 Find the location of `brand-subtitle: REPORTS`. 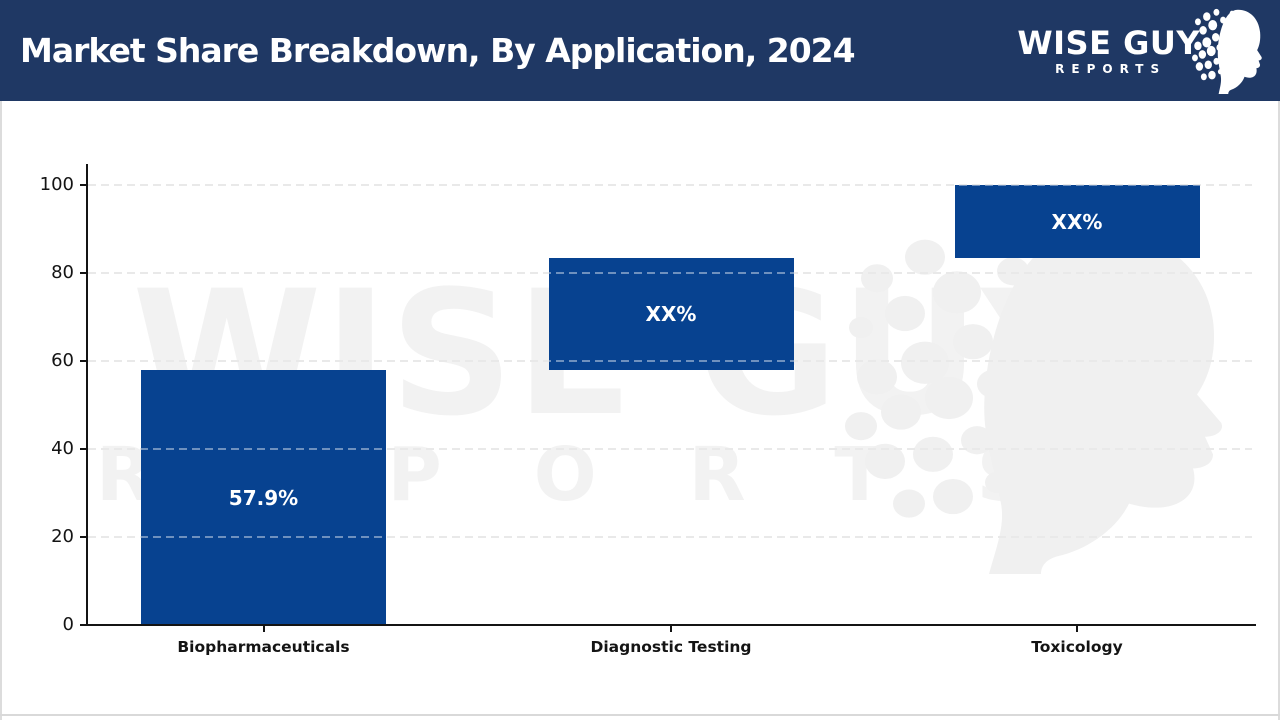

brand-subtitle: REPORTS is located at coordinates (1111, 68).